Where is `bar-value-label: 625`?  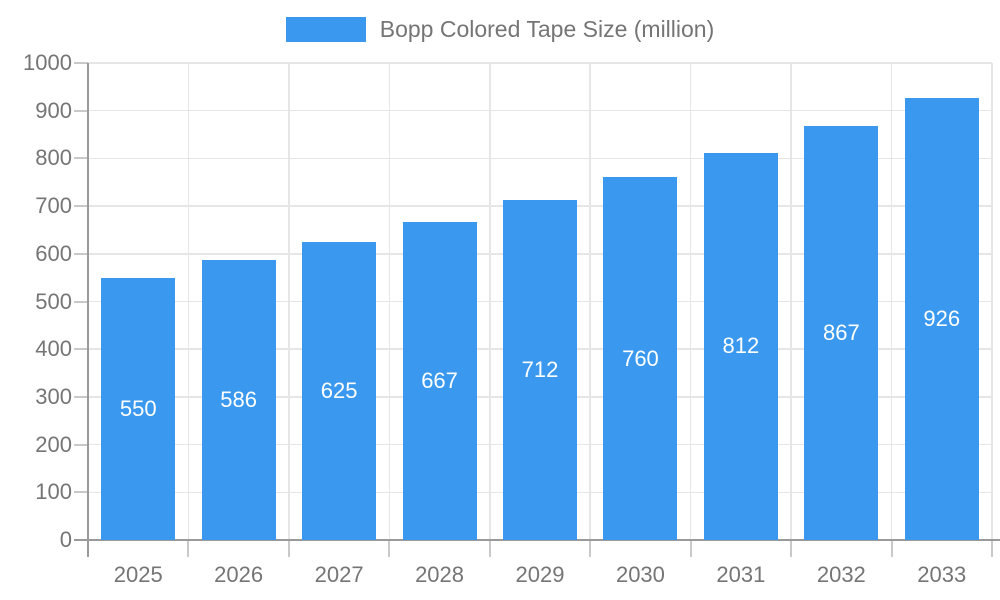
bar-value-label: 625 is located at coordinates (339, 390).